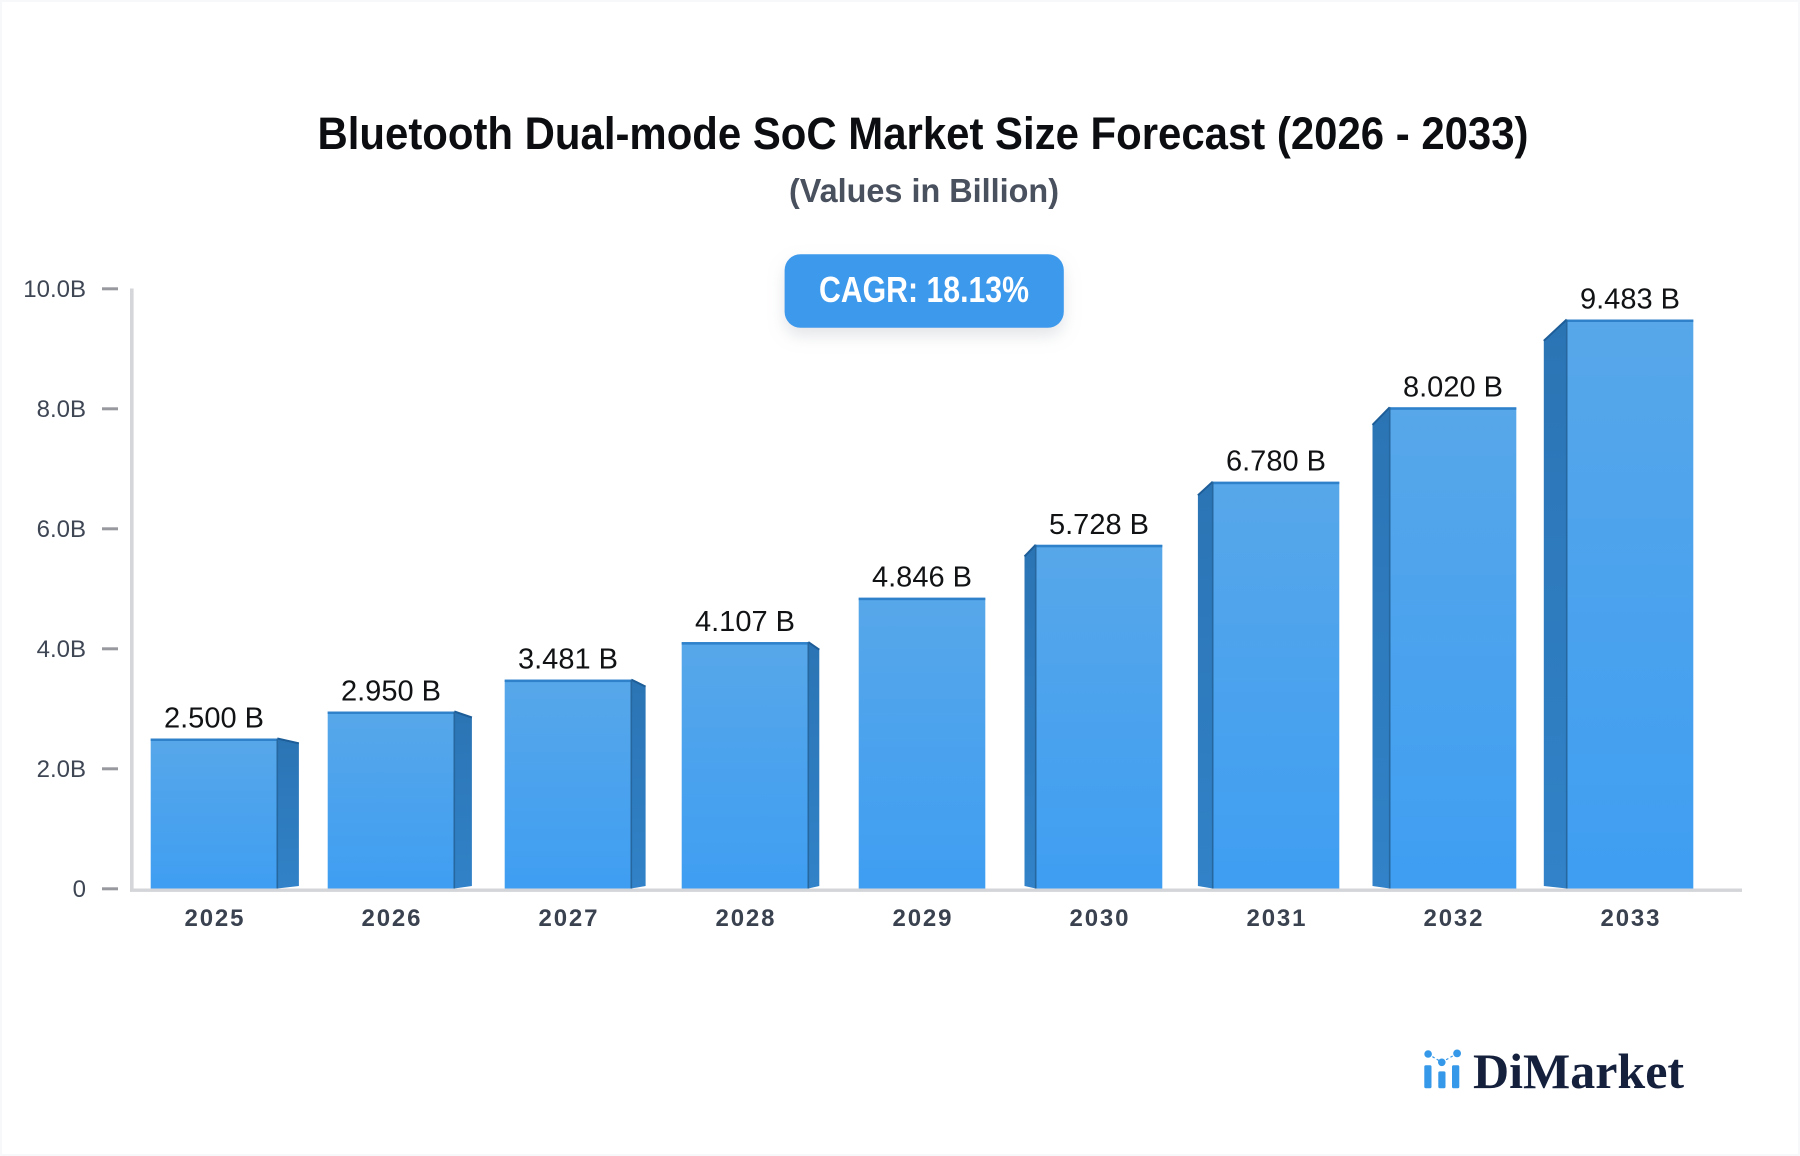 This screenshot has height=1156, width=1800. Describe the element at coordinates (1453, 387) in the screenshot. I see `svg-text: 8.020 B` at that location.